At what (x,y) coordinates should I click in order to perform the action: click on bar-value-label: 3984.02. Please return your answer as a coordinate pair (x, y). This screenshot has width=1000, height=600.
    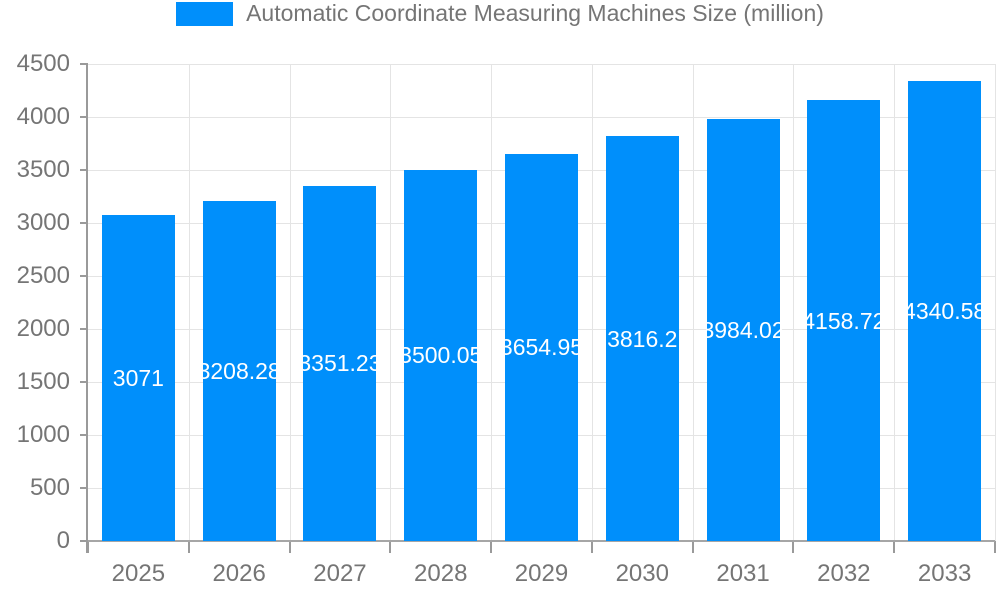
    Looking at the image, I should click on (743, 329).